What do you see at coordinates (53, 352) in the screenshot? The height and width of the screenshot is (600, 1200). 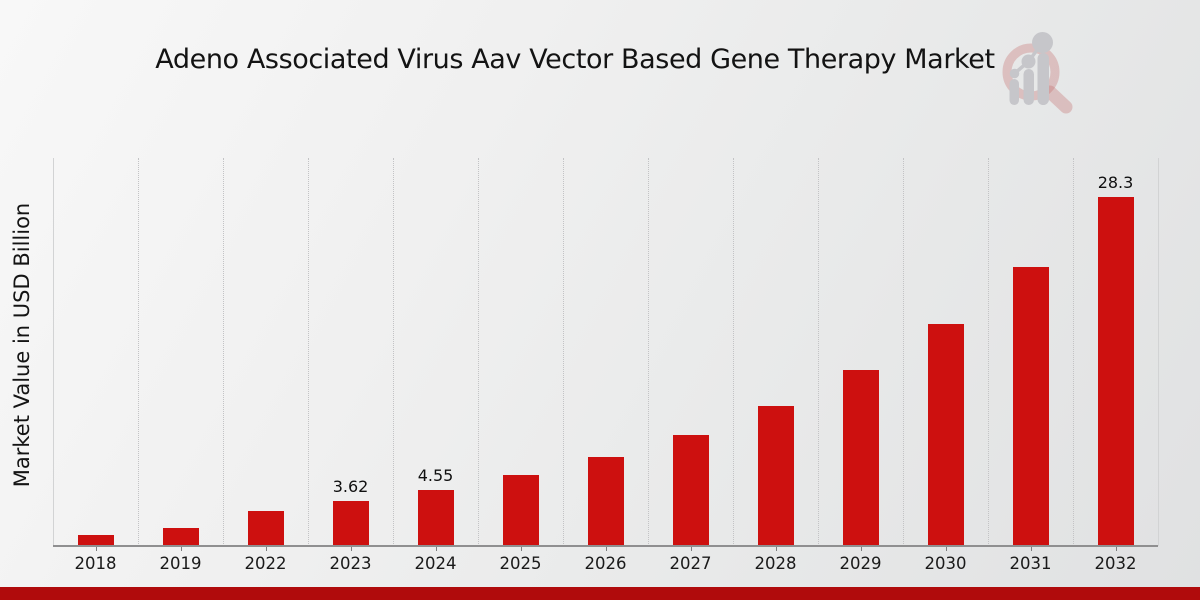 I see `plot-left-border` at bounding box center [53, 352].